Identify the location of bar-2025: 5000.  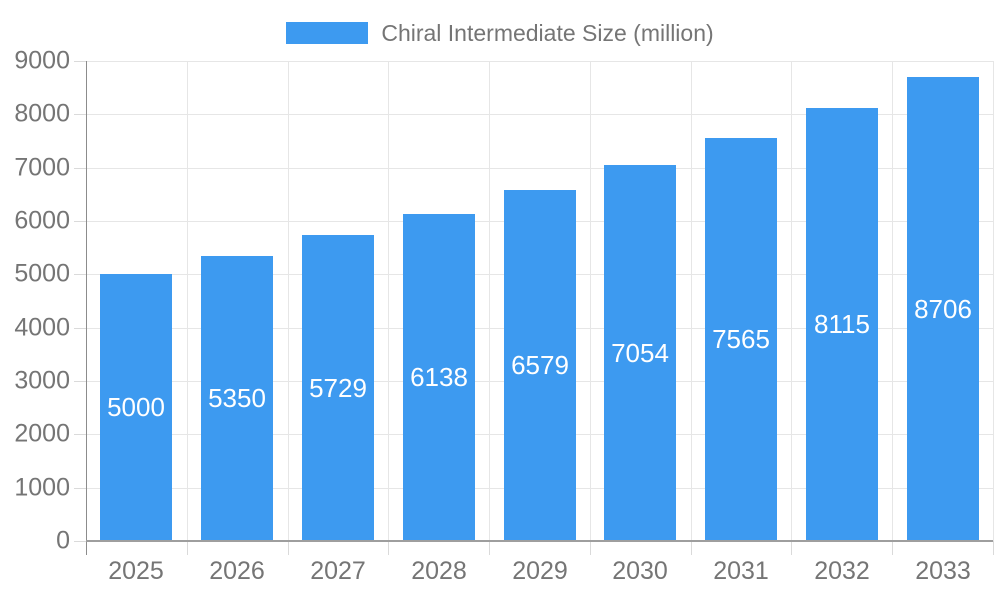
(136, 407).